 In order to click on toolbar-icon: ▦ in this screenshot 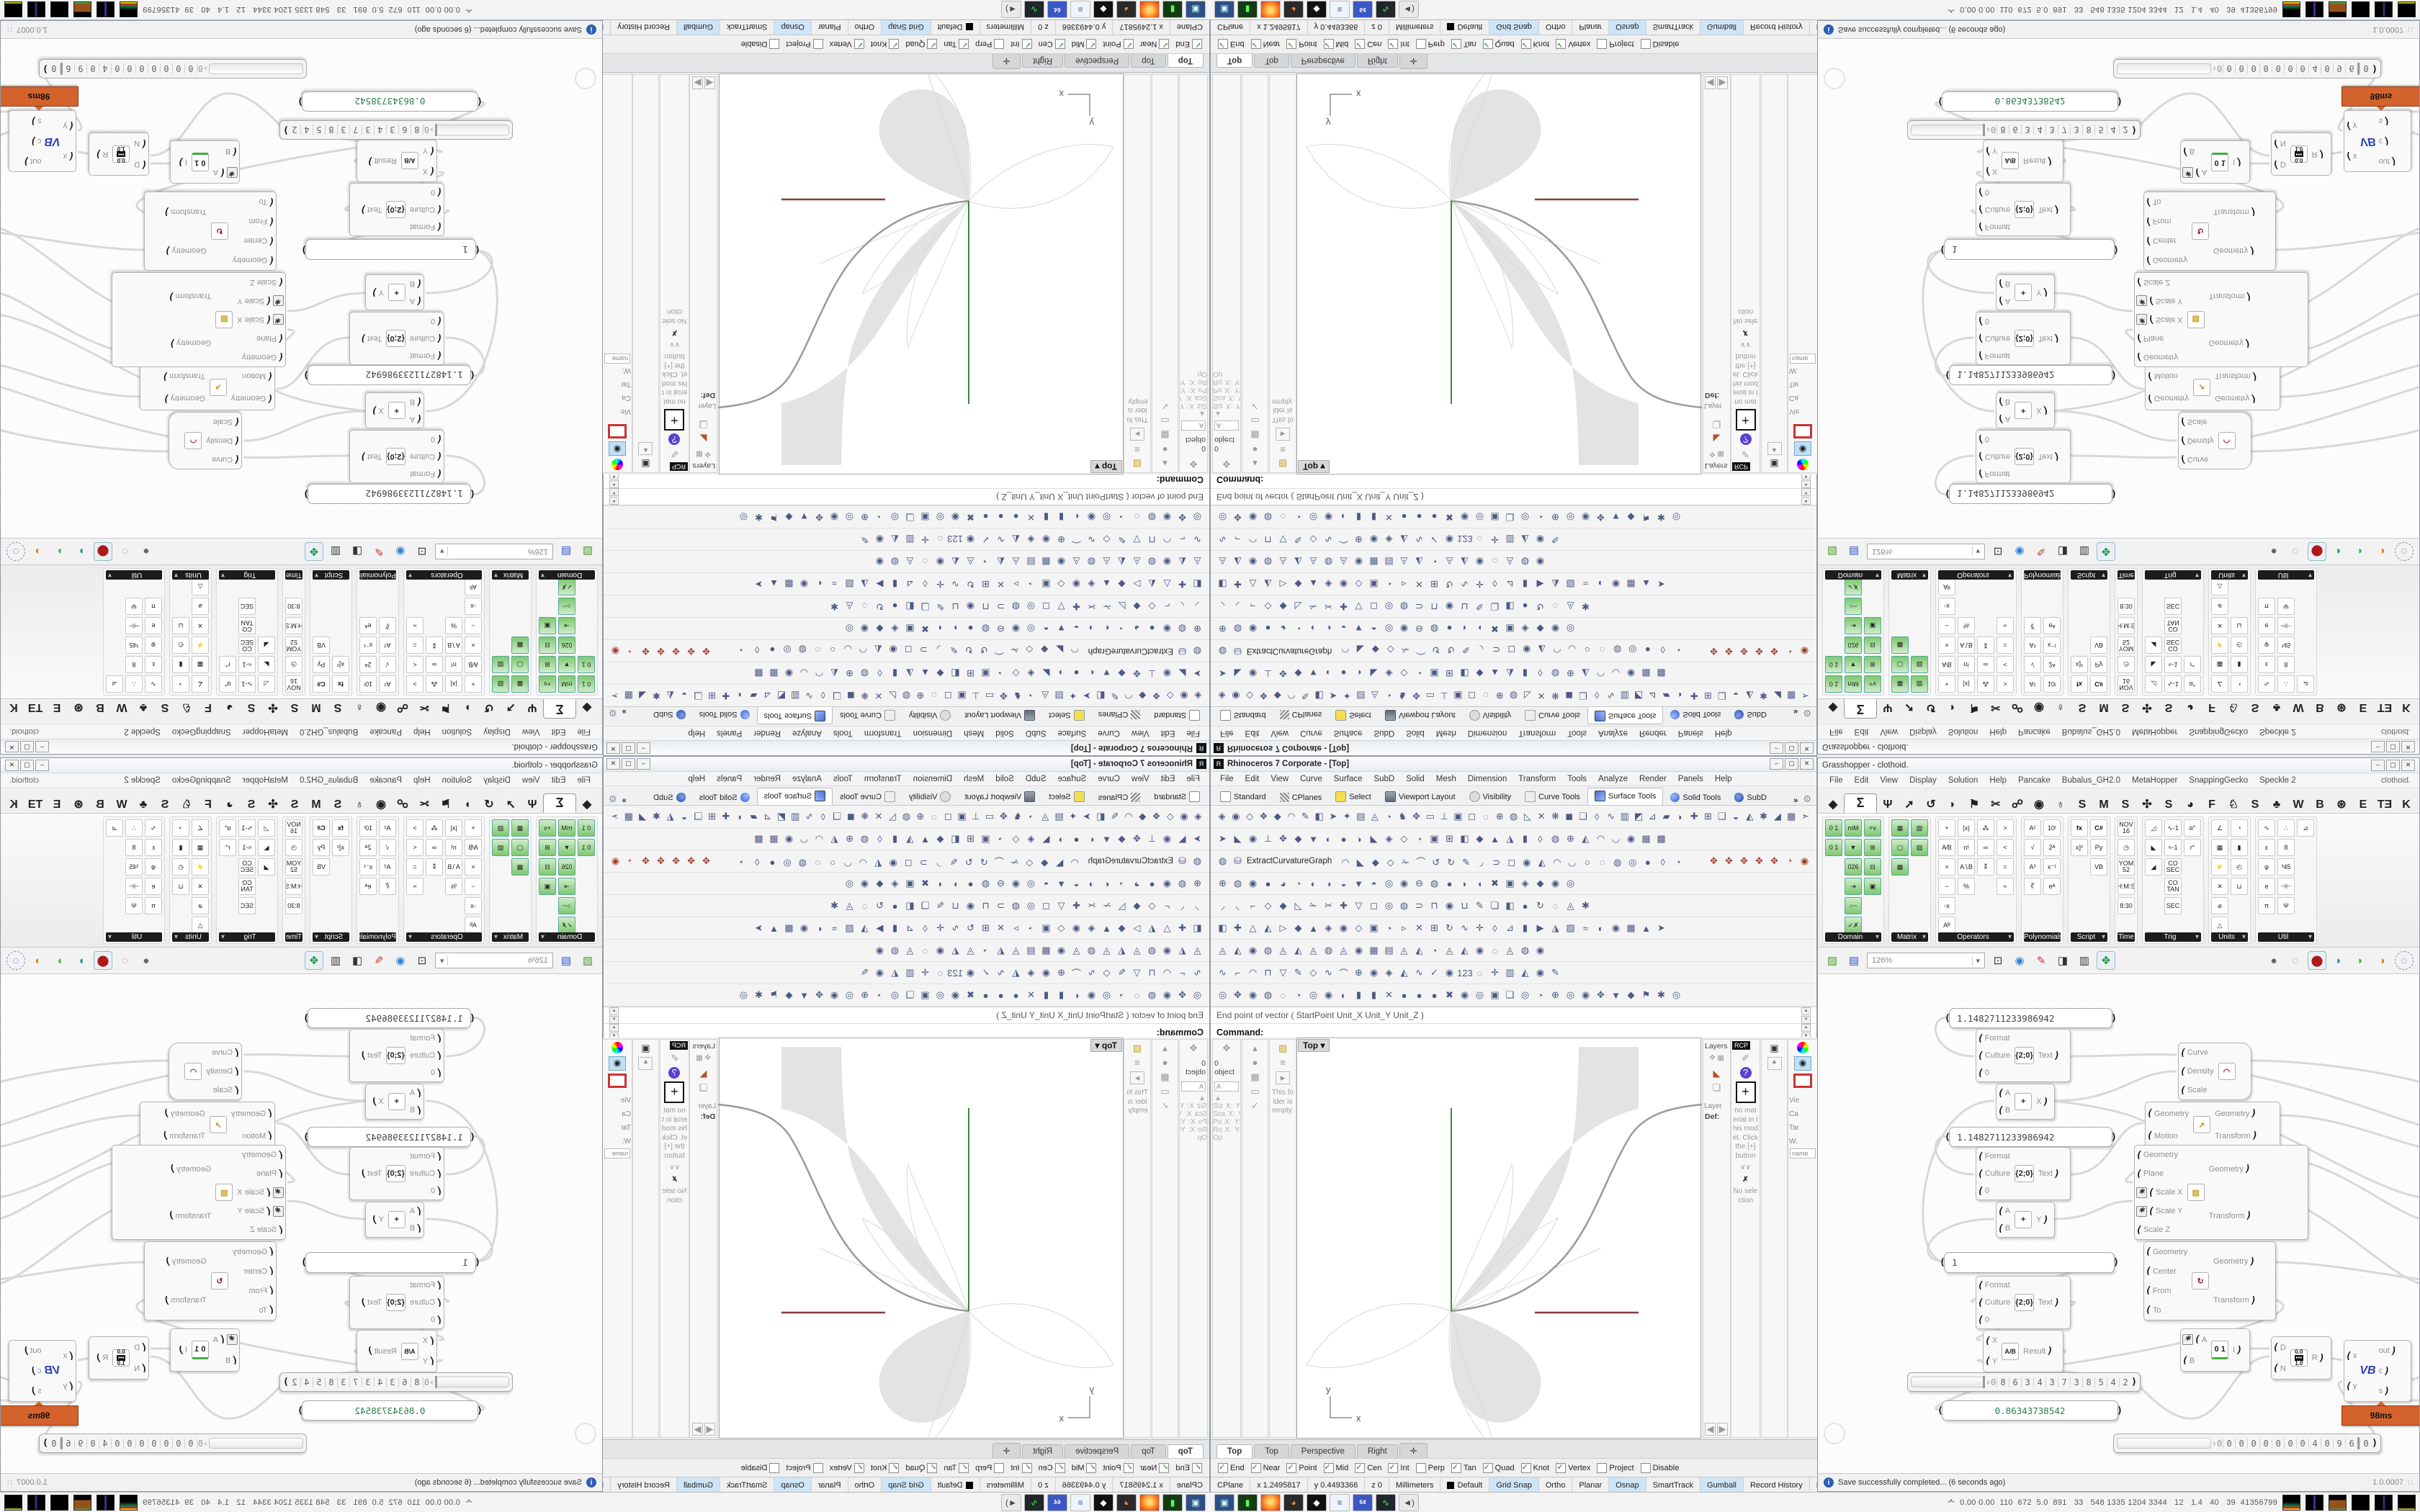, I will do `click(1646, 673)`.